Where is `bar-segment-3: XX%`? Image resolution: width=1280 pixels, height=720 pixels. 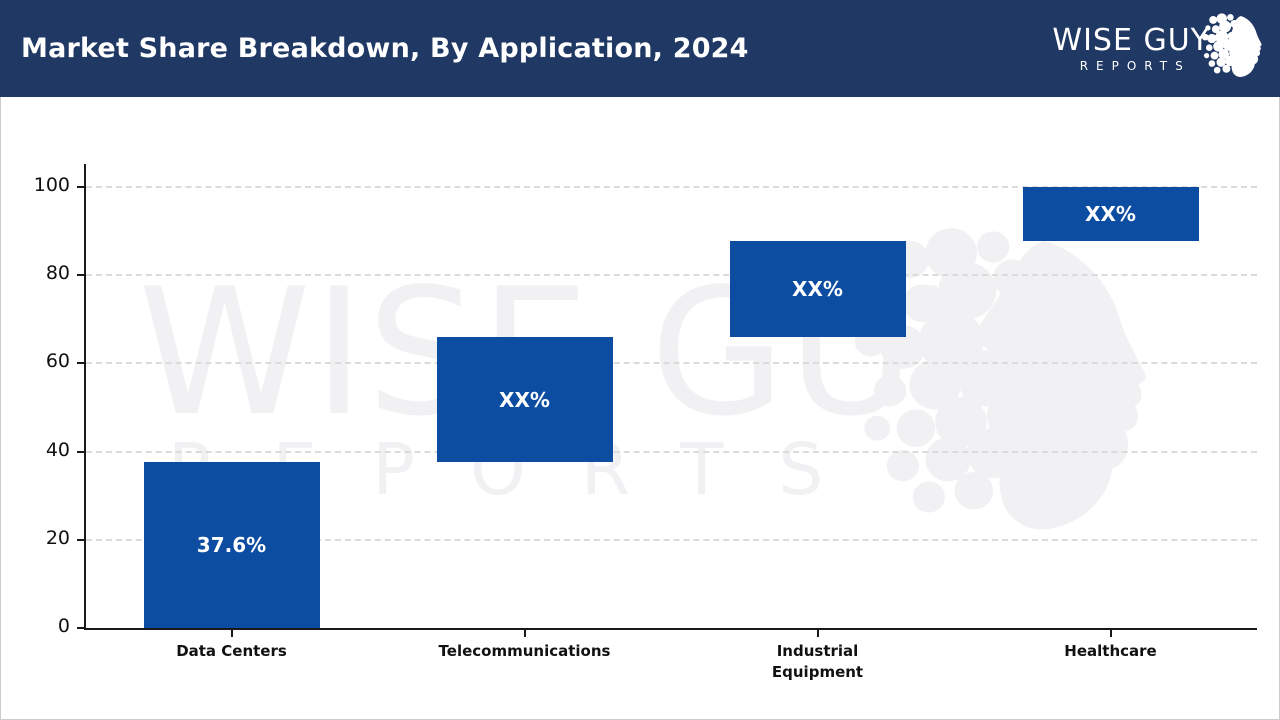
bar-segment-3: XX% is located at coordinates (817, 288).